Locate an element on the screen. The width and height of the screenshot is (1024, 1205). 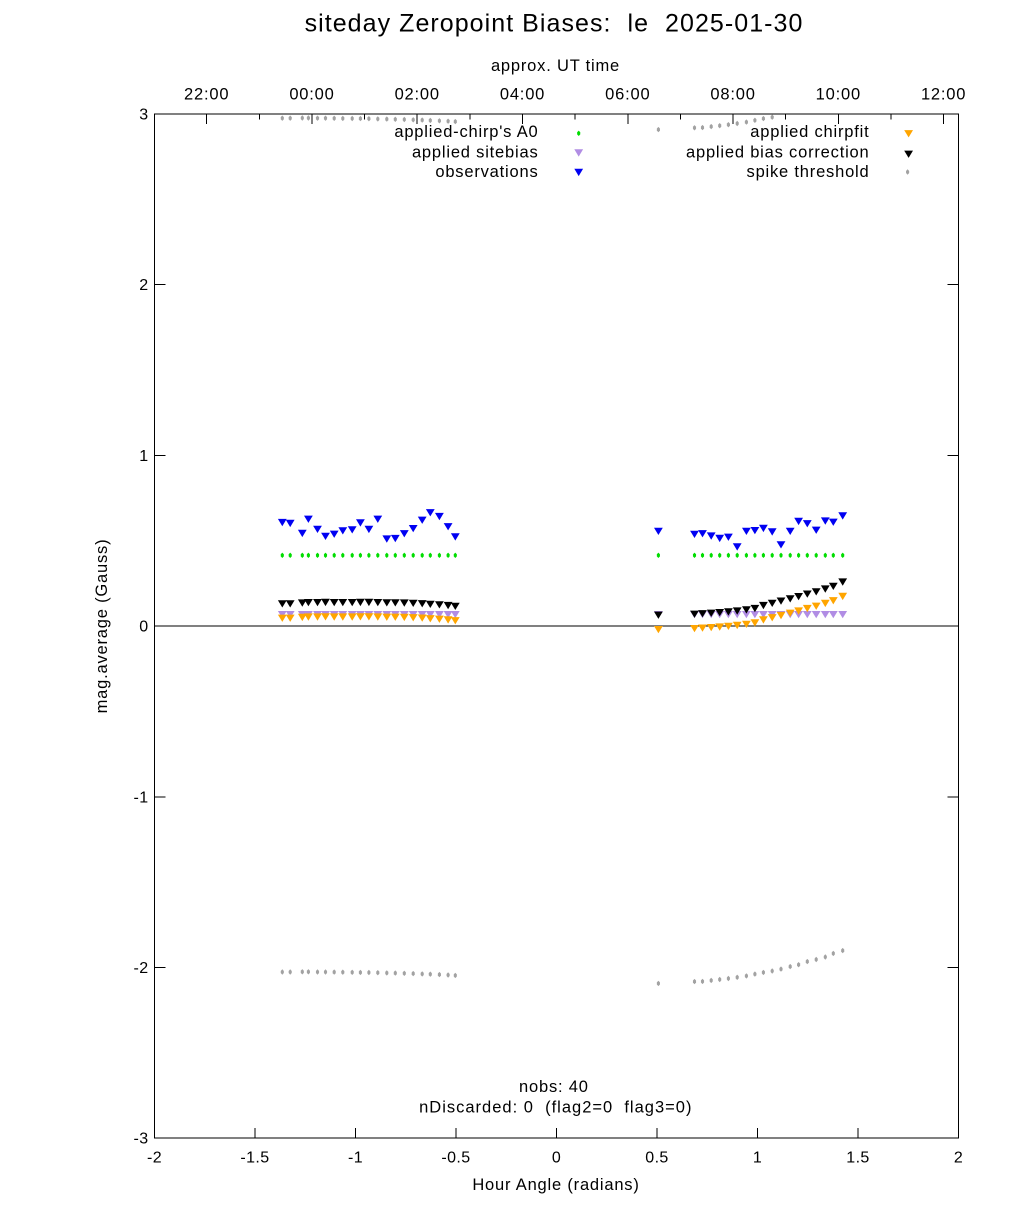
svg-text: -3 is located at coordinates (140, 1139).